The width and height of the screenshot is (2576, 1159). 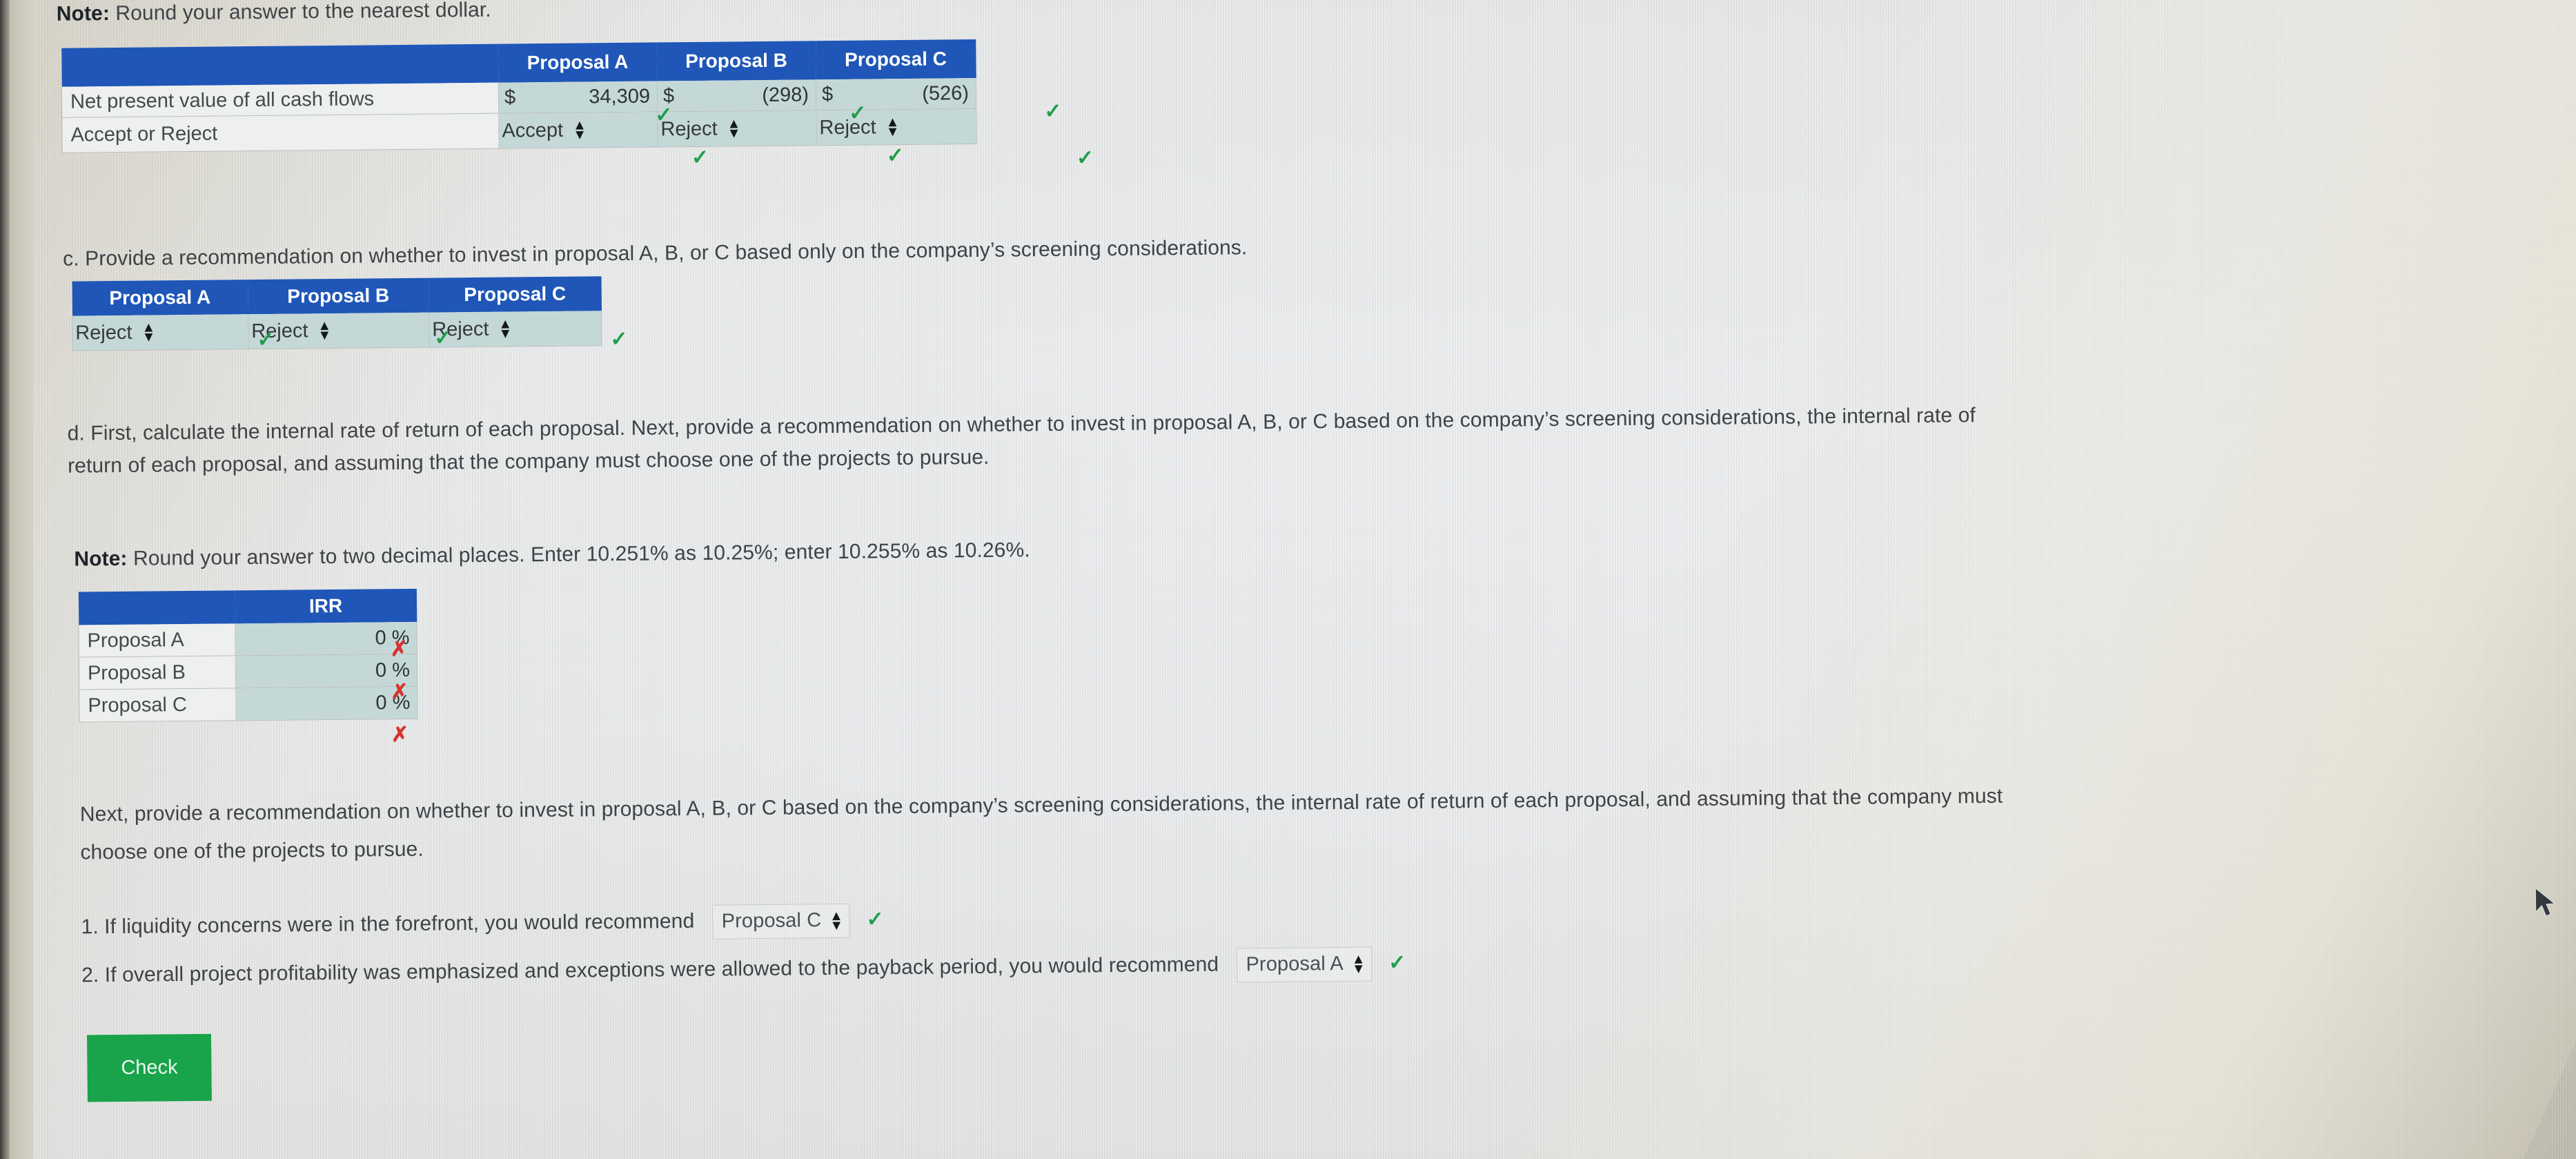 What do you see at coordinates (248, 704) in the screenshot?
I see `table-row: Proposal C 0 %` at bounding box center [248, 704].